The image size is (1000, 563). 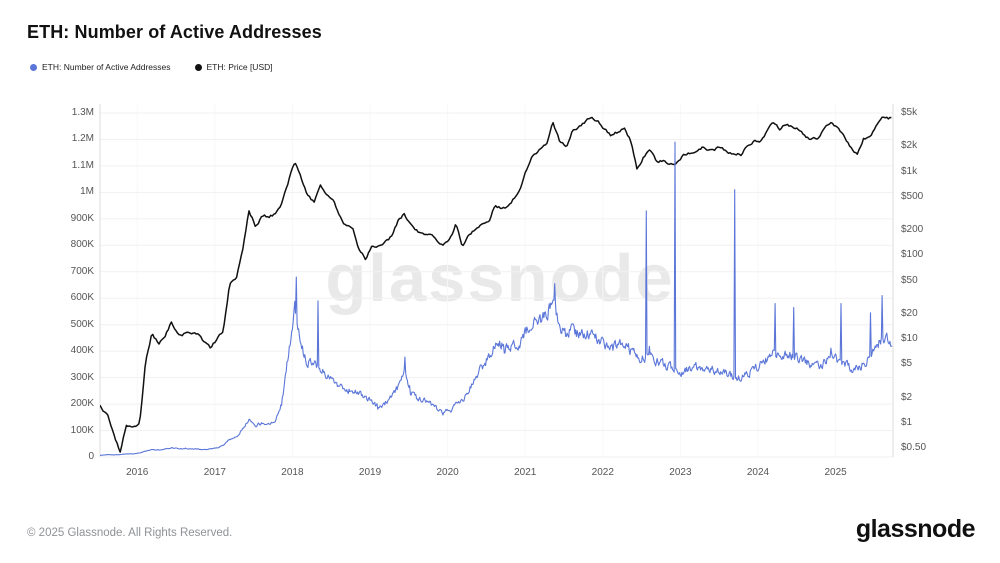 I want to click on legend-label-active-addresses: ETH: Number of Active Addresses, so click(x=106, y=67).